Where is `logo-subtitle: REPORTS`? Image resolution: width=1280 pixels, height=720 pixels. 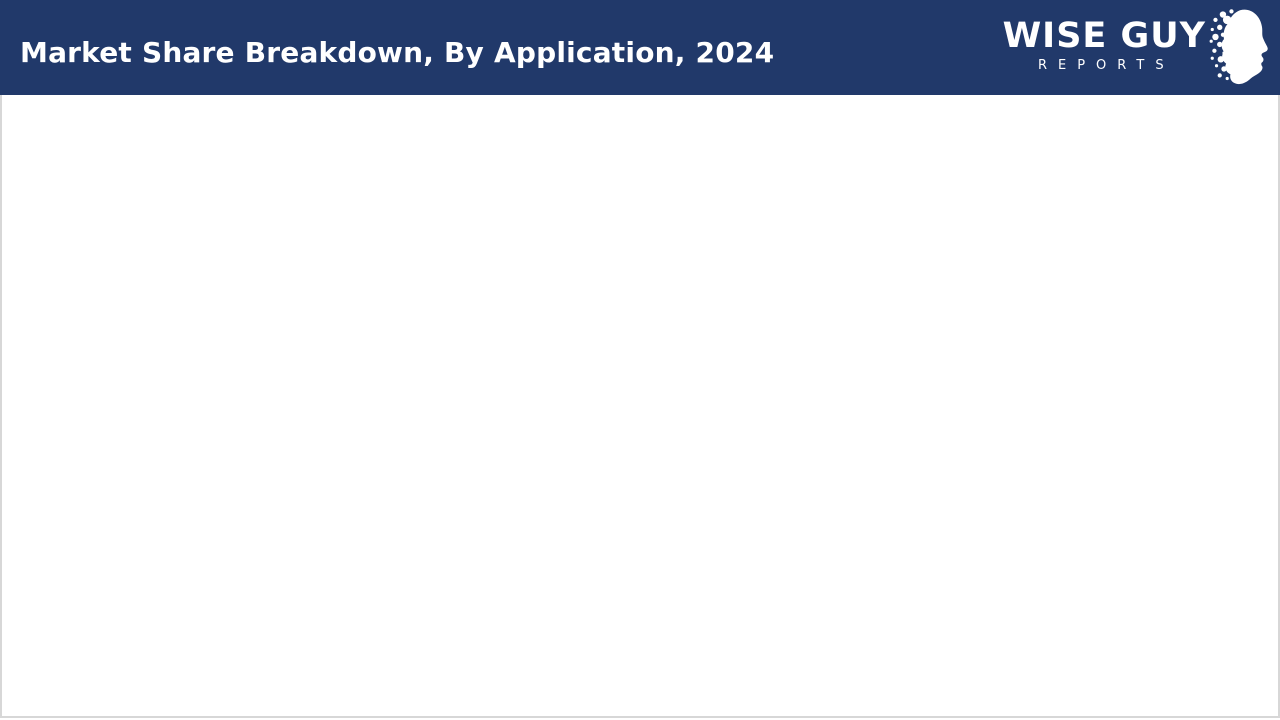 logo-subtitle: REPORTS is located at coordinates (1106, 65).